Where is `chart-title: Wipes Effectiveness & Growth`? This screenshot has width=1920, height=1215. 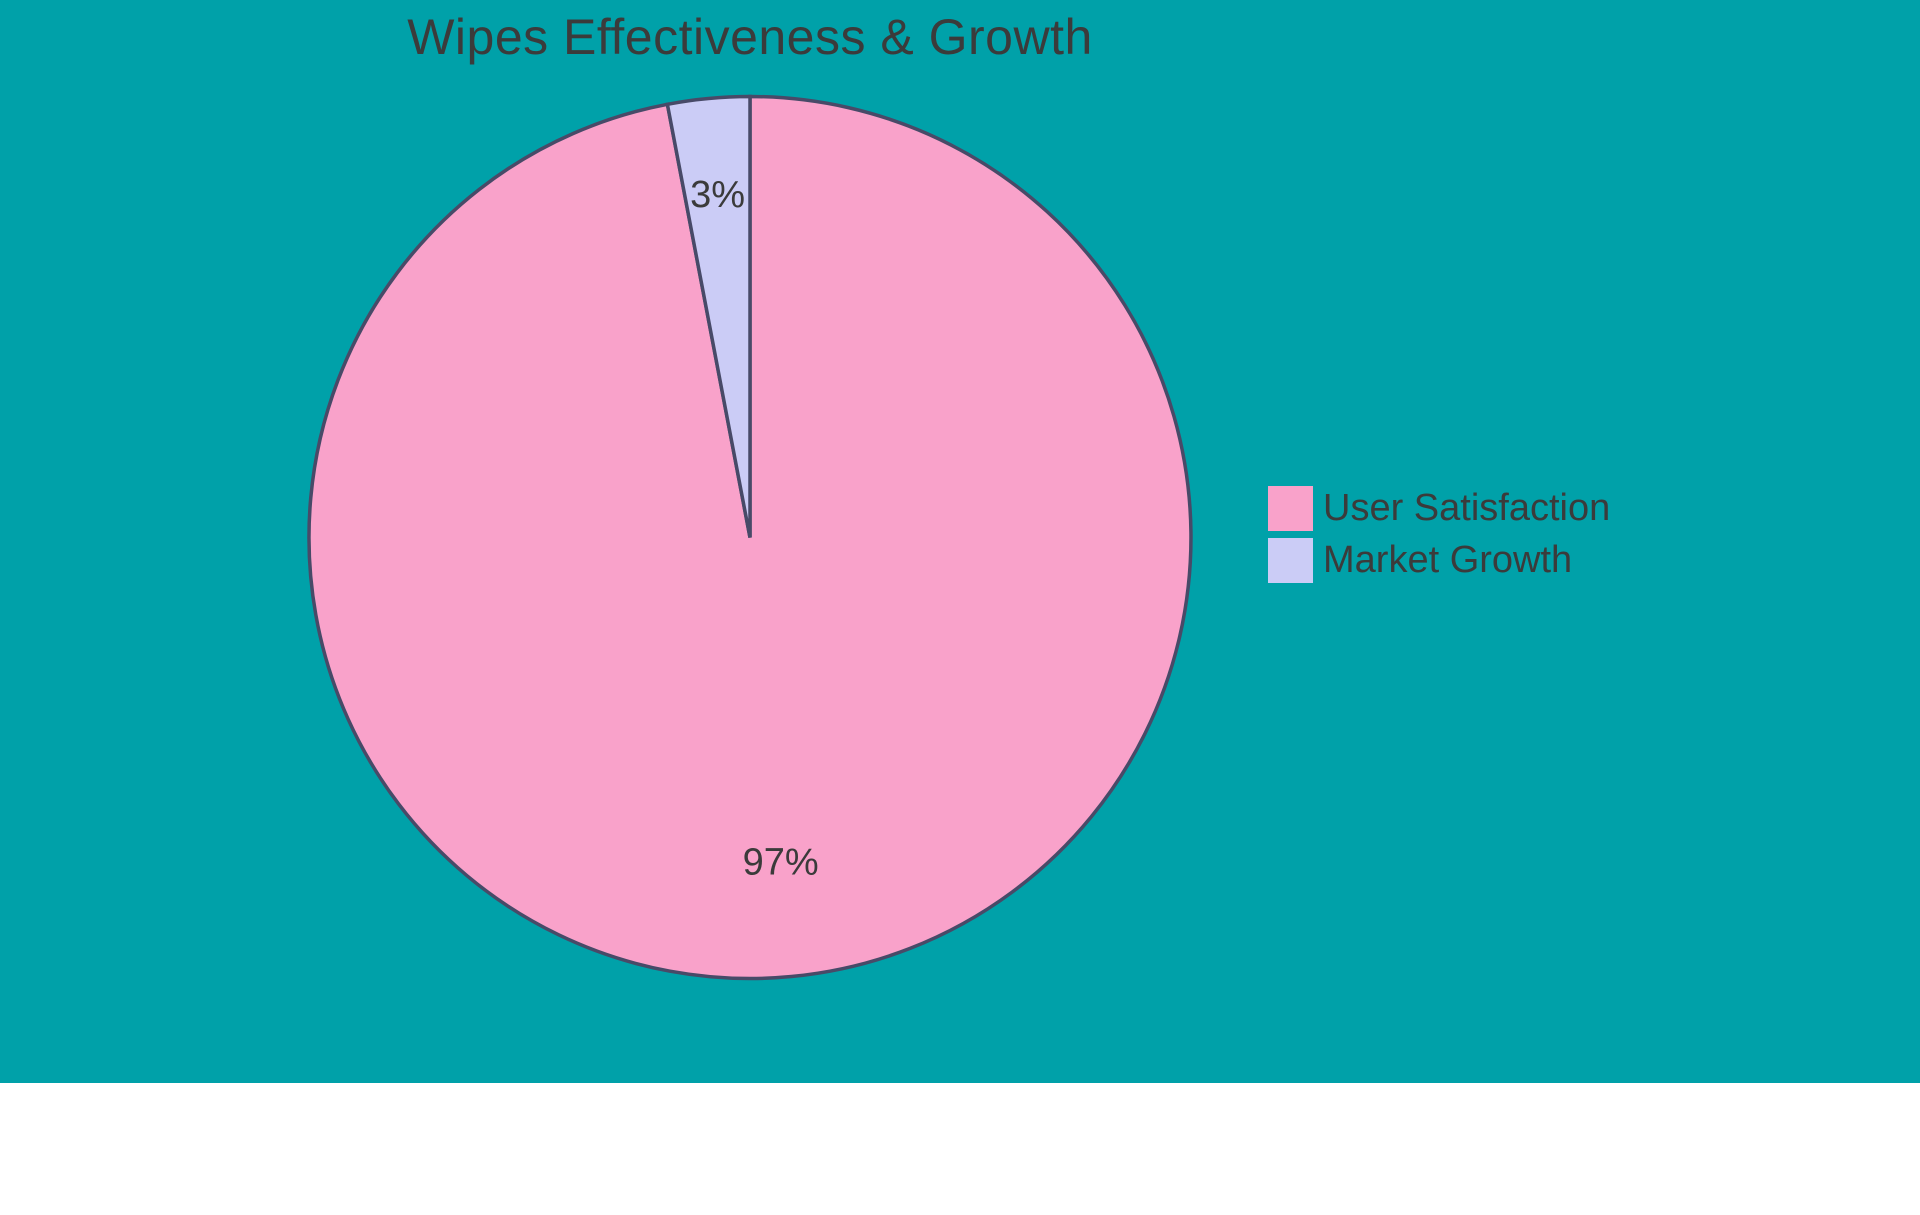
chart-title: Wipes Effectiveness & Growth is located at coordinates (750, 37).